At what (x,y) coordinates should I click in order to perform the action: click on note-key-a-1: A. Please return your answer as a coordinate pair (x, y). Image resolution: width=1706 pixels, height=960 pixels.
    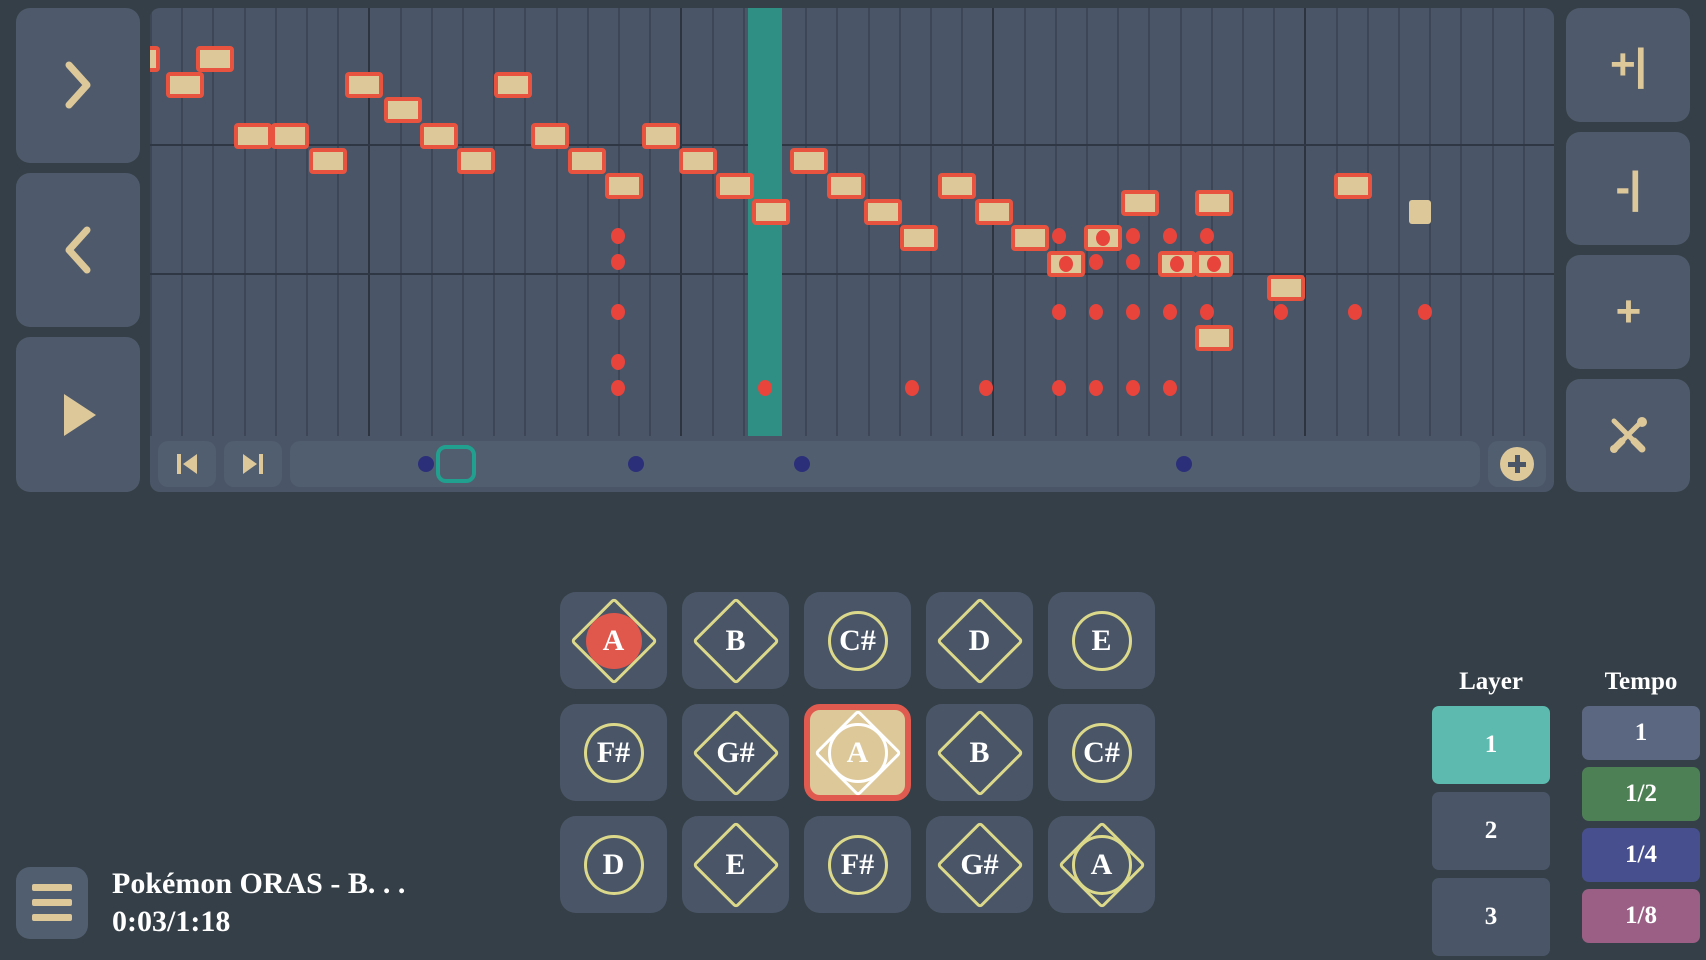
    Looking at the image, I should click on (613, 640).